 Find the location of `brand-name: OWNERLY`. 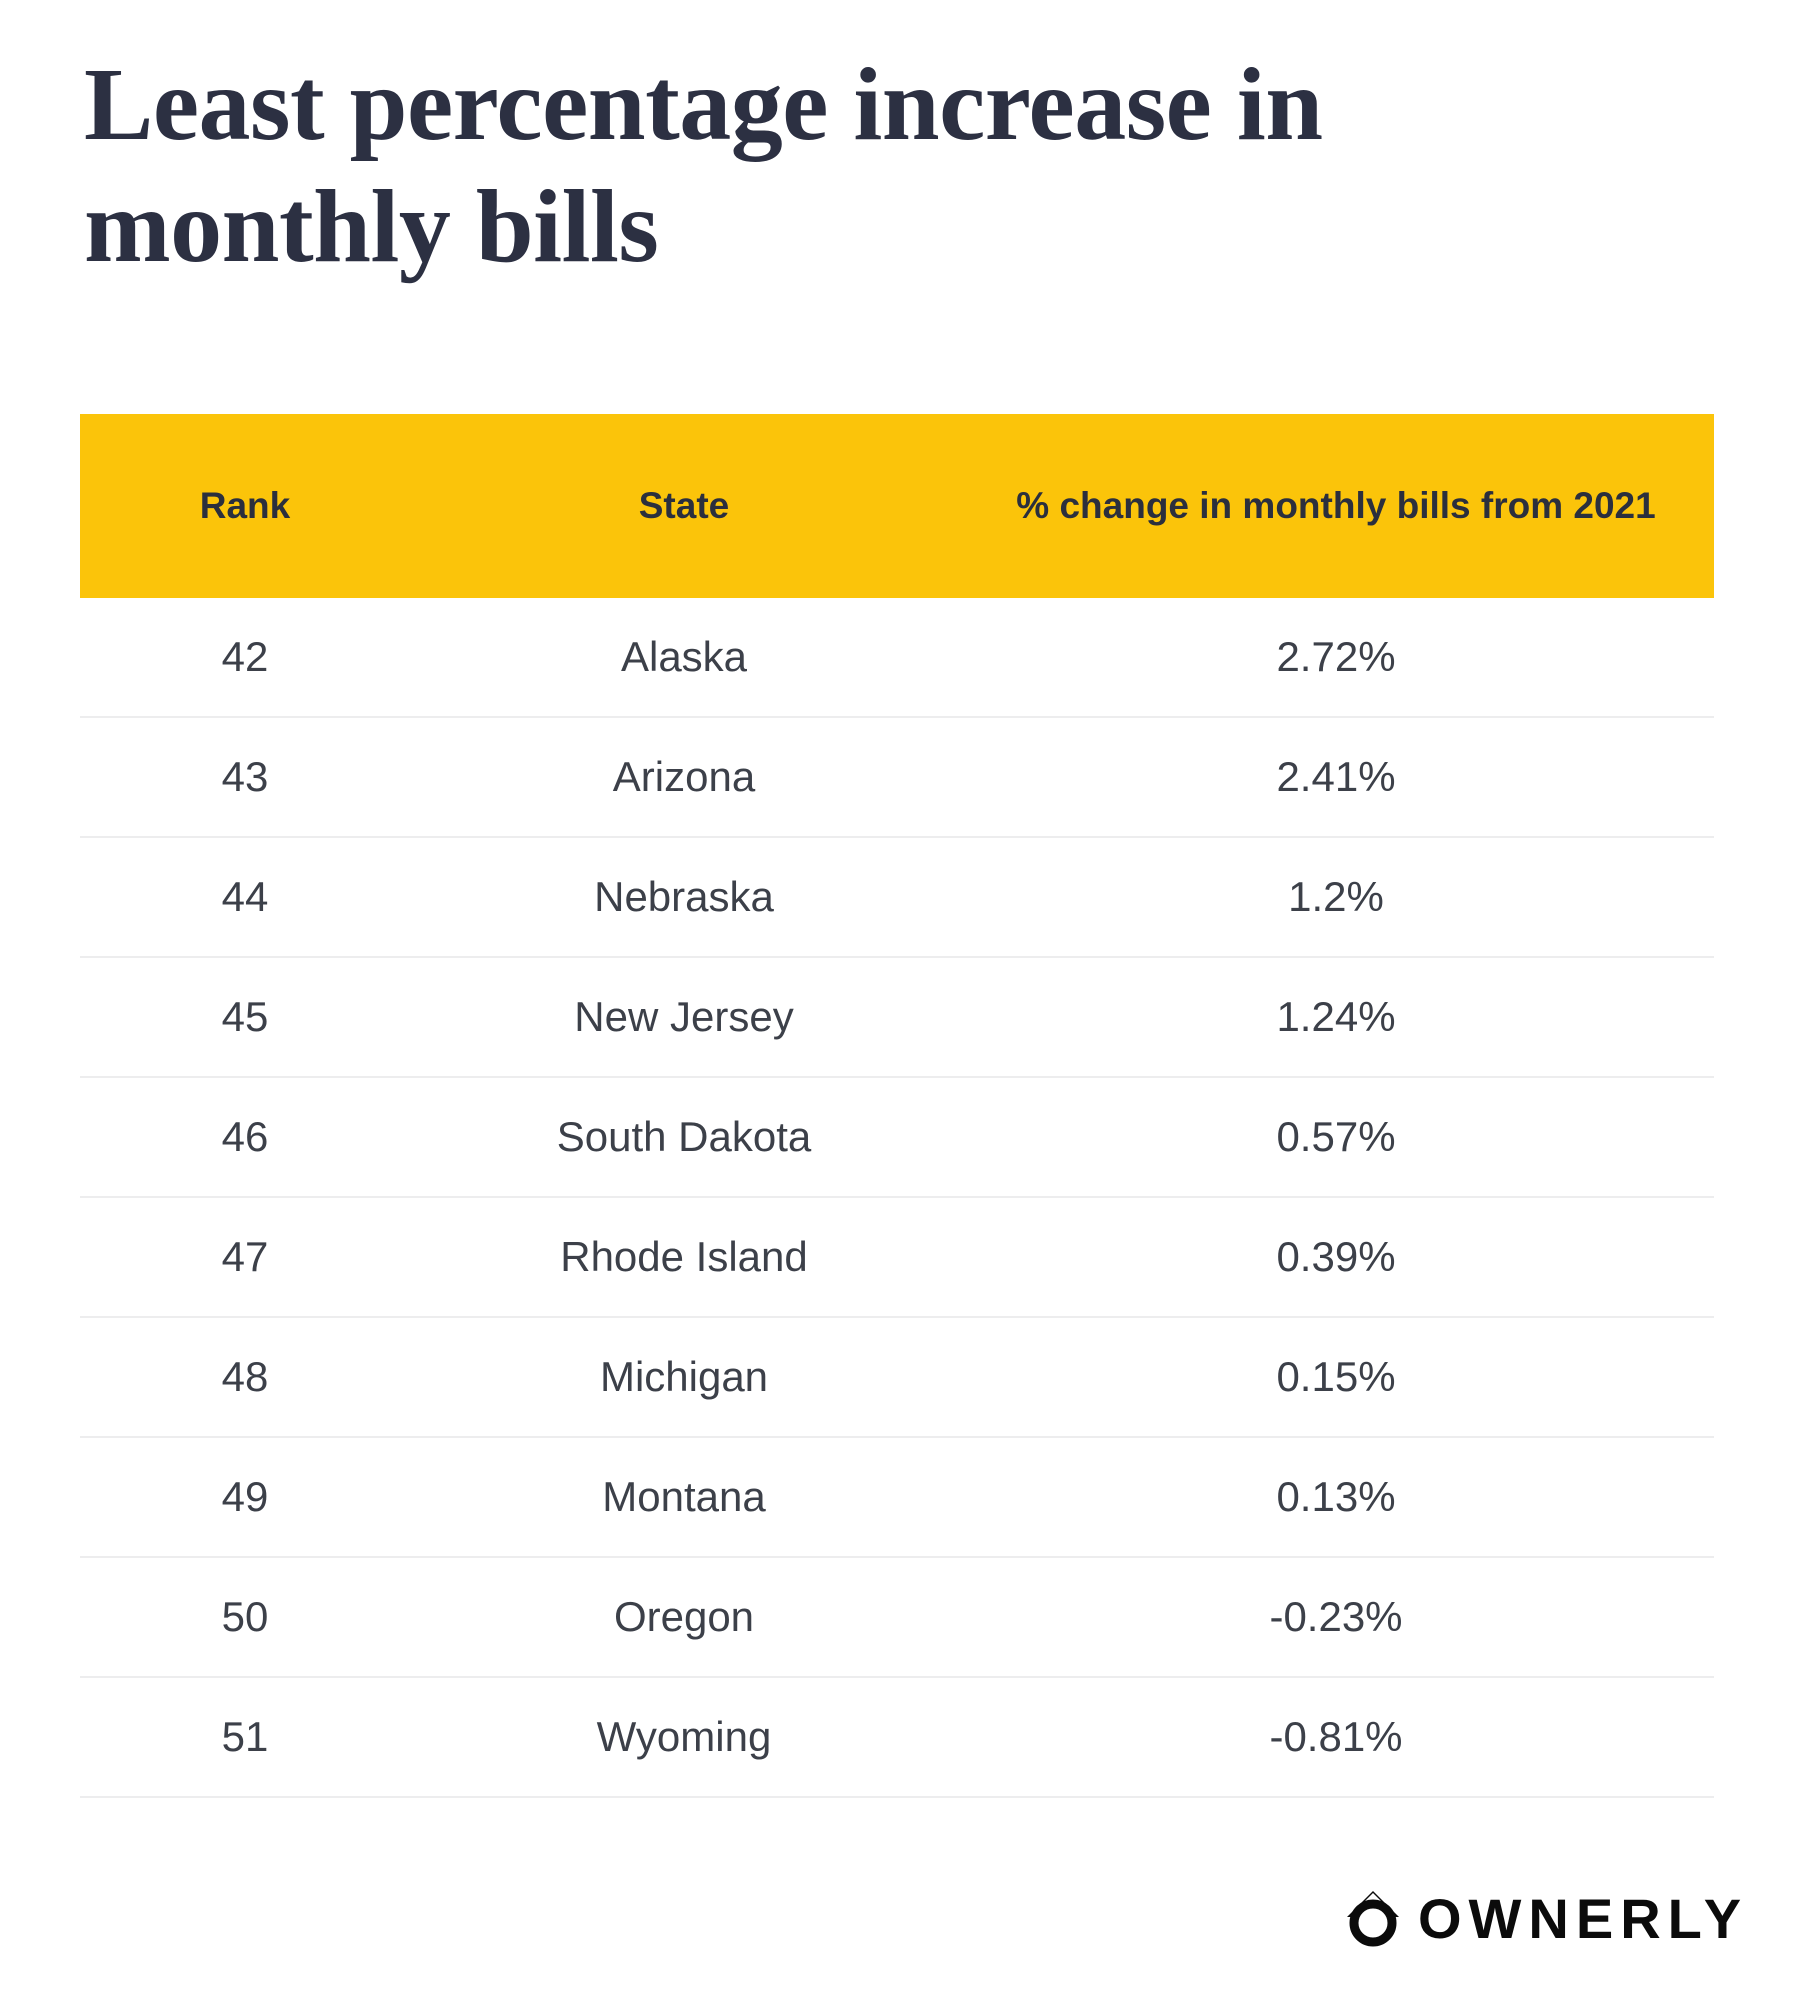

brand-name: OWNERLY is located at coordinates (1583, 1918).